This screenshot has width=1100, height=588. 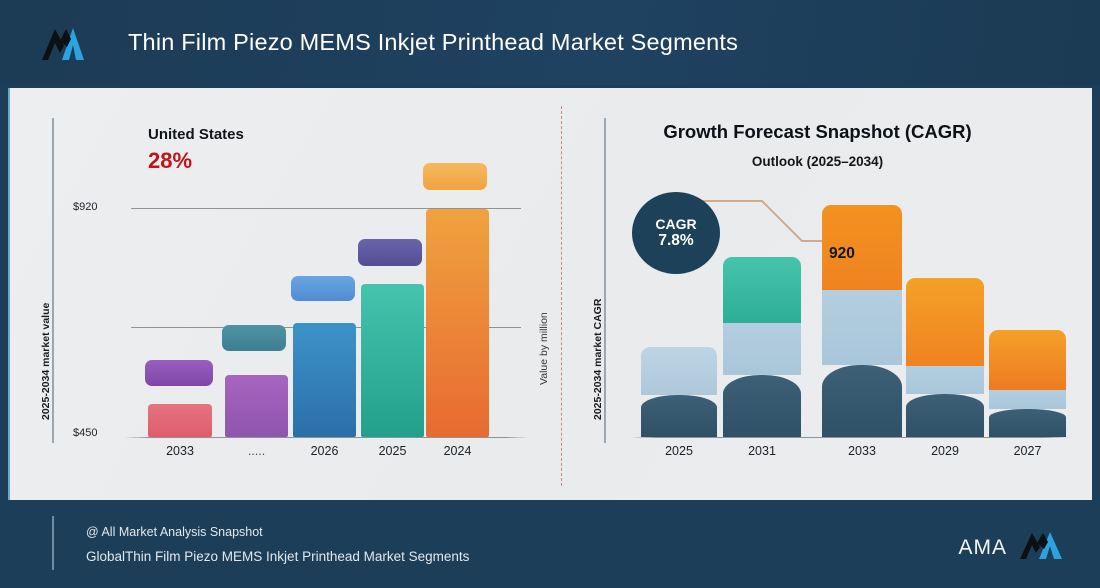 What do you see at coordinates (174, 532) in the screenshot?
I see `footer-source-line: @ All Market Analysis Snapshot` at bounding box center [174, 532].